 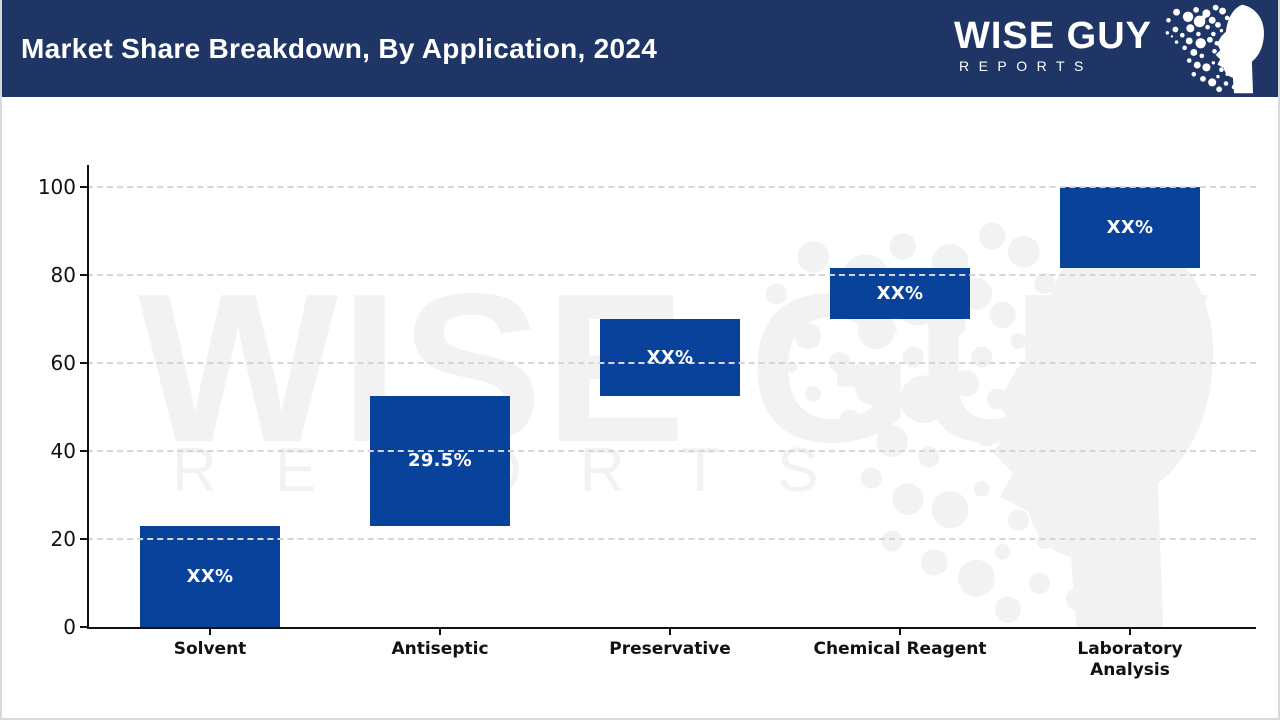 I want to click on category-label-solvent: Solvent, so click(x=210, y=649).